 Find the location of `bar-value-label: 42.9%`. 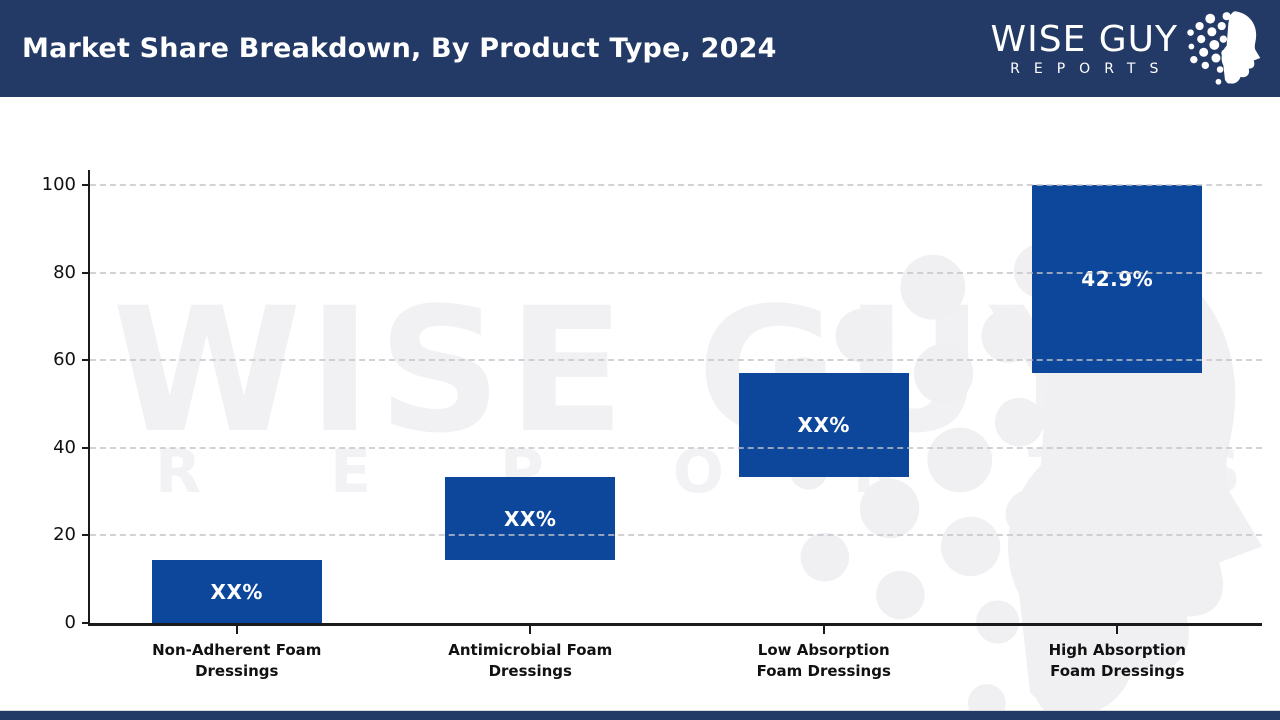

bar-value-label: 42.9% is located at coordinates (1117, 278).